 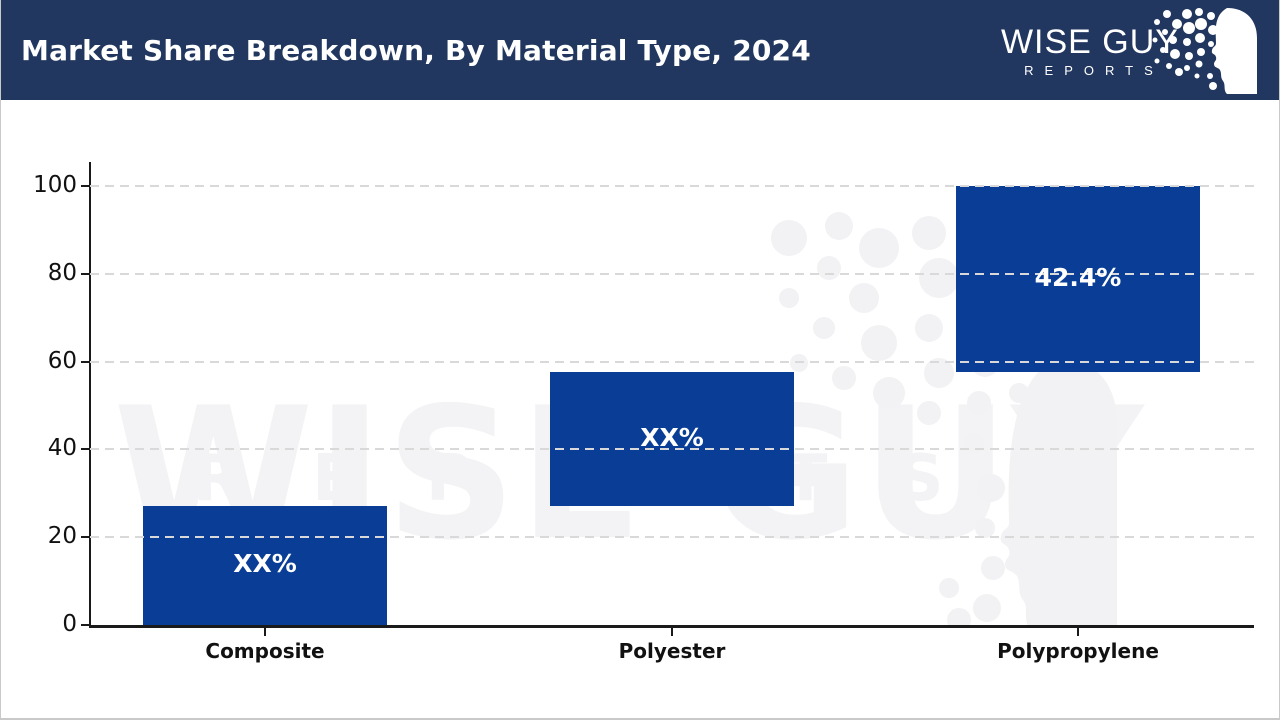 What do you see at coordinates (265, 651) in the screenshot?
I see `x-tick-label-composite: Composite` at bounding box center [265, 651].